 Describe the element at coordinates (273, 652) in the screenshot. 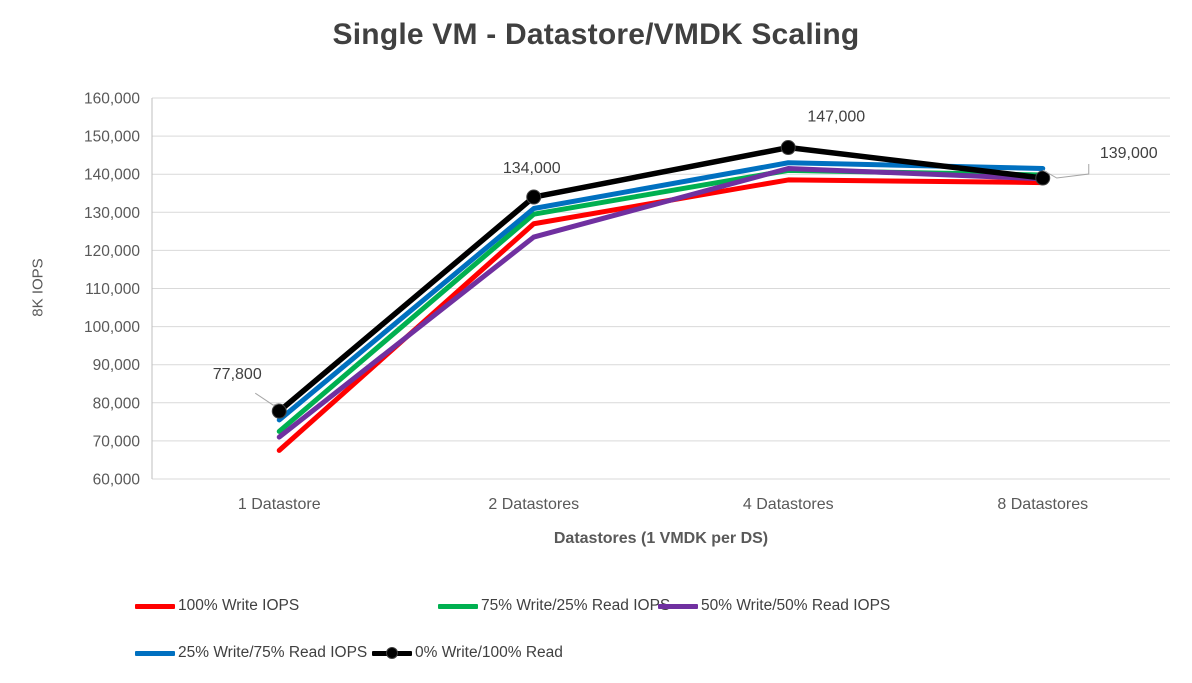

I see `legend-label: 25% Write/75% Read IOPS` at that location.